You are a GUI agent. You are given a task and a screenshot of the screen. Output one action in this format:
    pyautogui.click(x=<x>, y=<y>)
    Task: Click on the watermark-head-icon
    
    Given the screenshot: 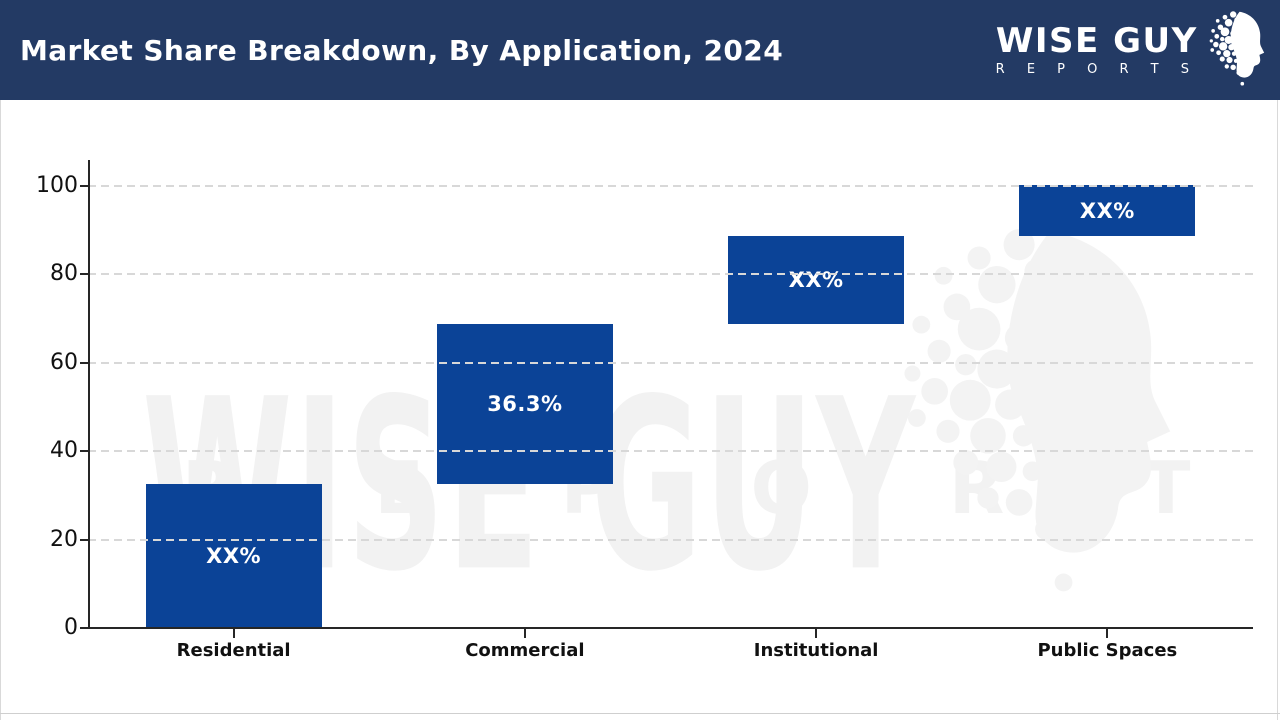 What is the action you would take?
    pyautogui.click(x=1037, y=410)
    